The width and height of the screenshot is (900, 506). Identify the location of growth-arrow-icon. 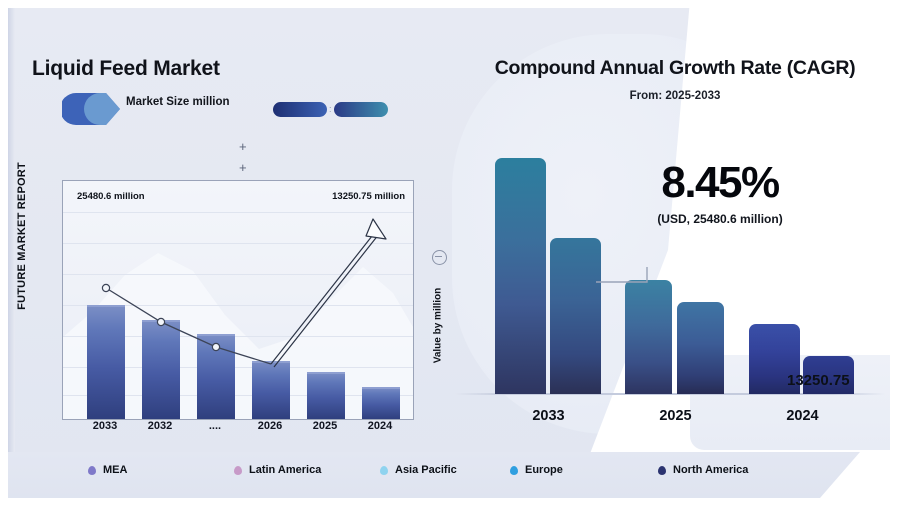
(328, 293).